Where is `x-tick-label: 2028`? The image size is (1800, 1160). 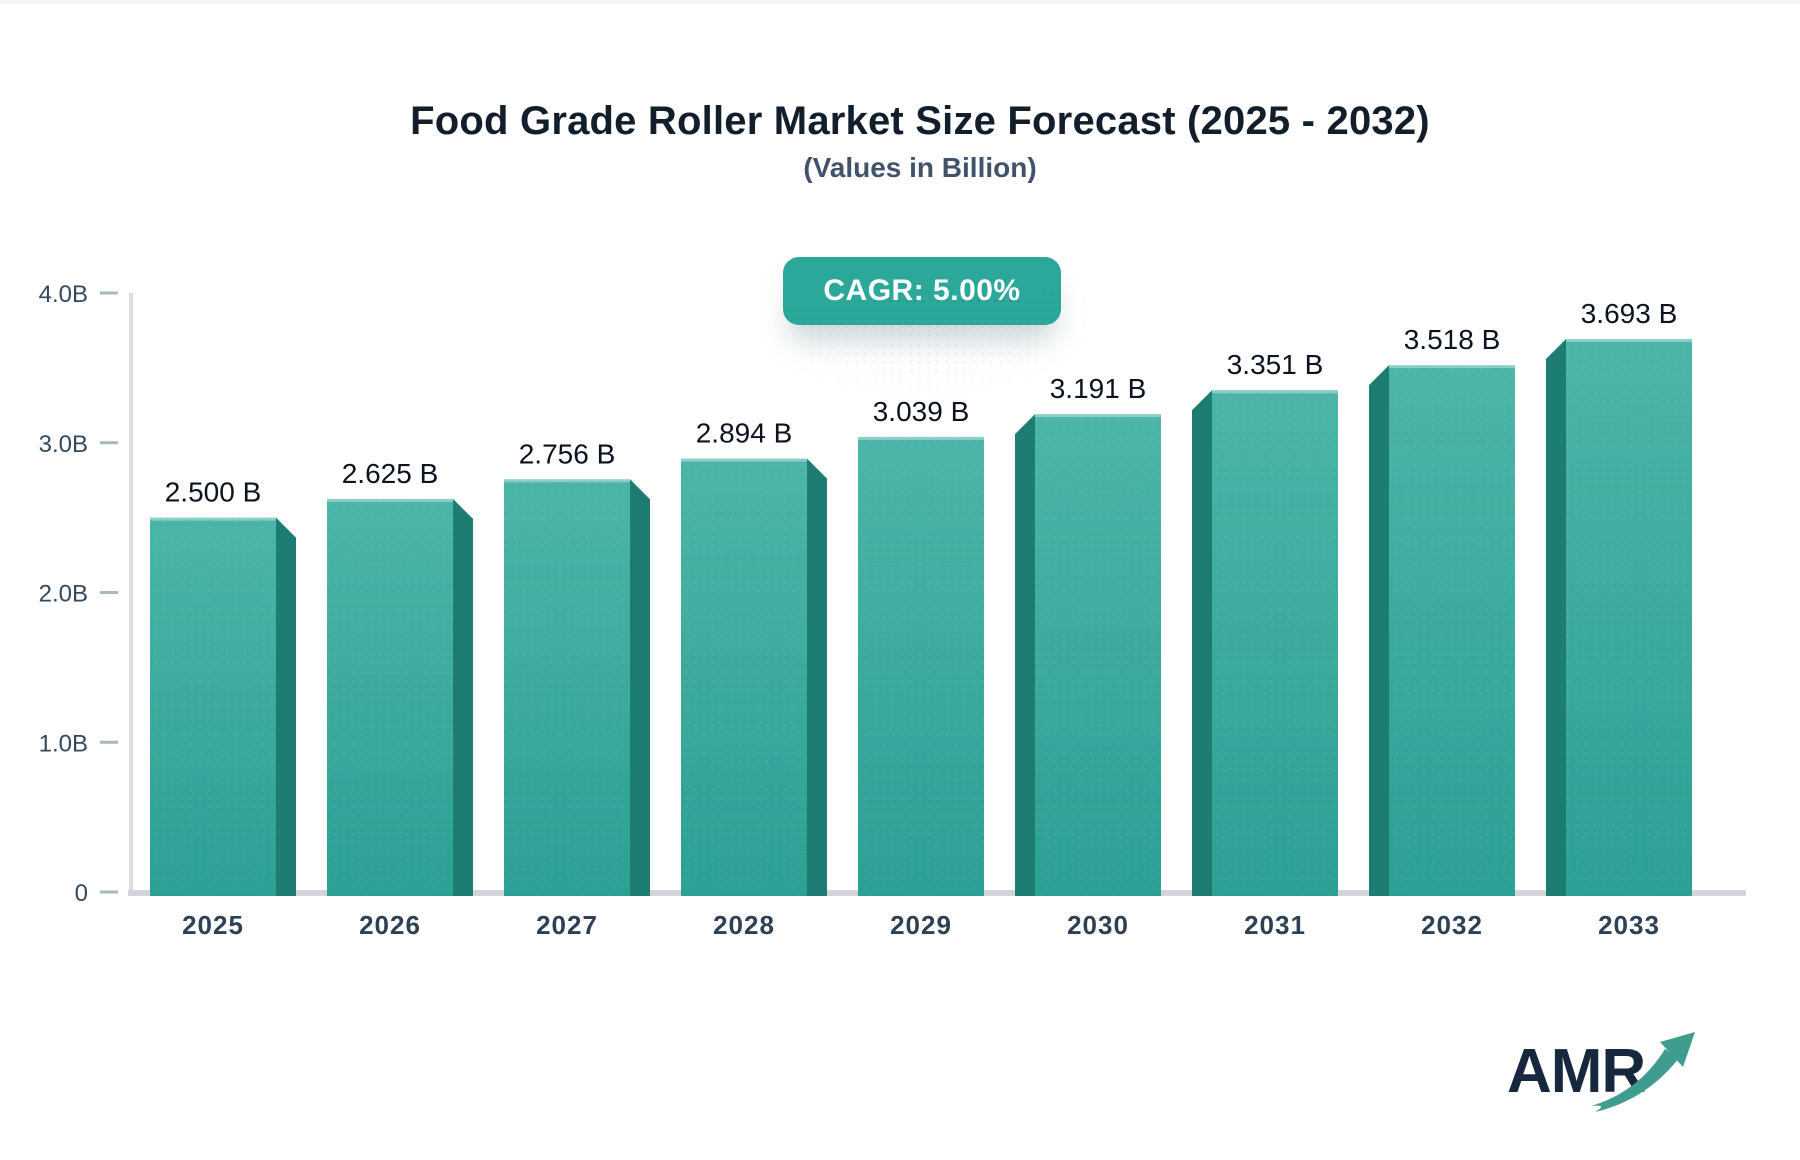 x-tick-label: 2028 is located at coordinates (744, 925).